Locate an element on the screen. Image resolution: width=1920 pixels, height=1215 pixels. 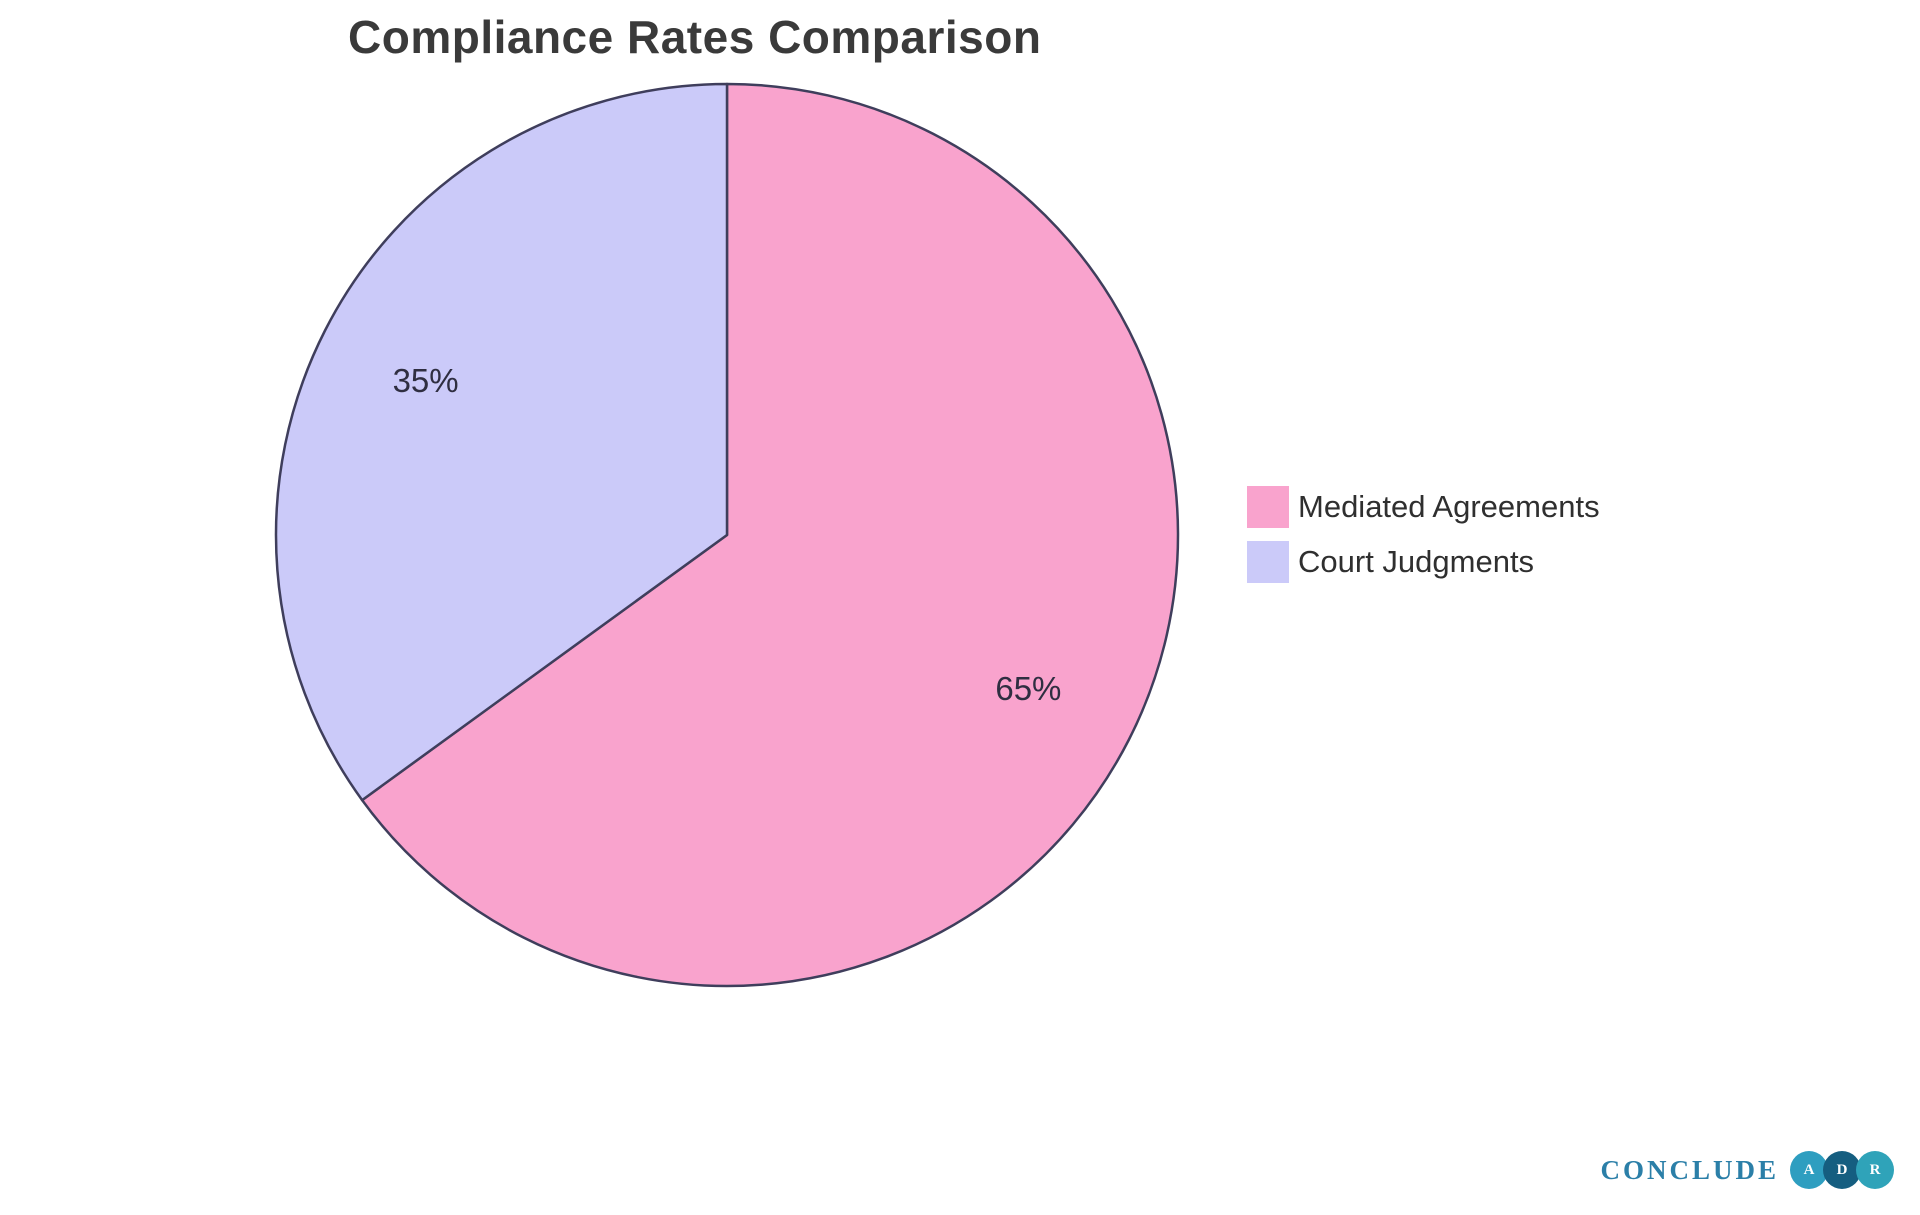
legend-item-mediated-agreements: Mediated Agreements is located at coordinates (1423, 507).